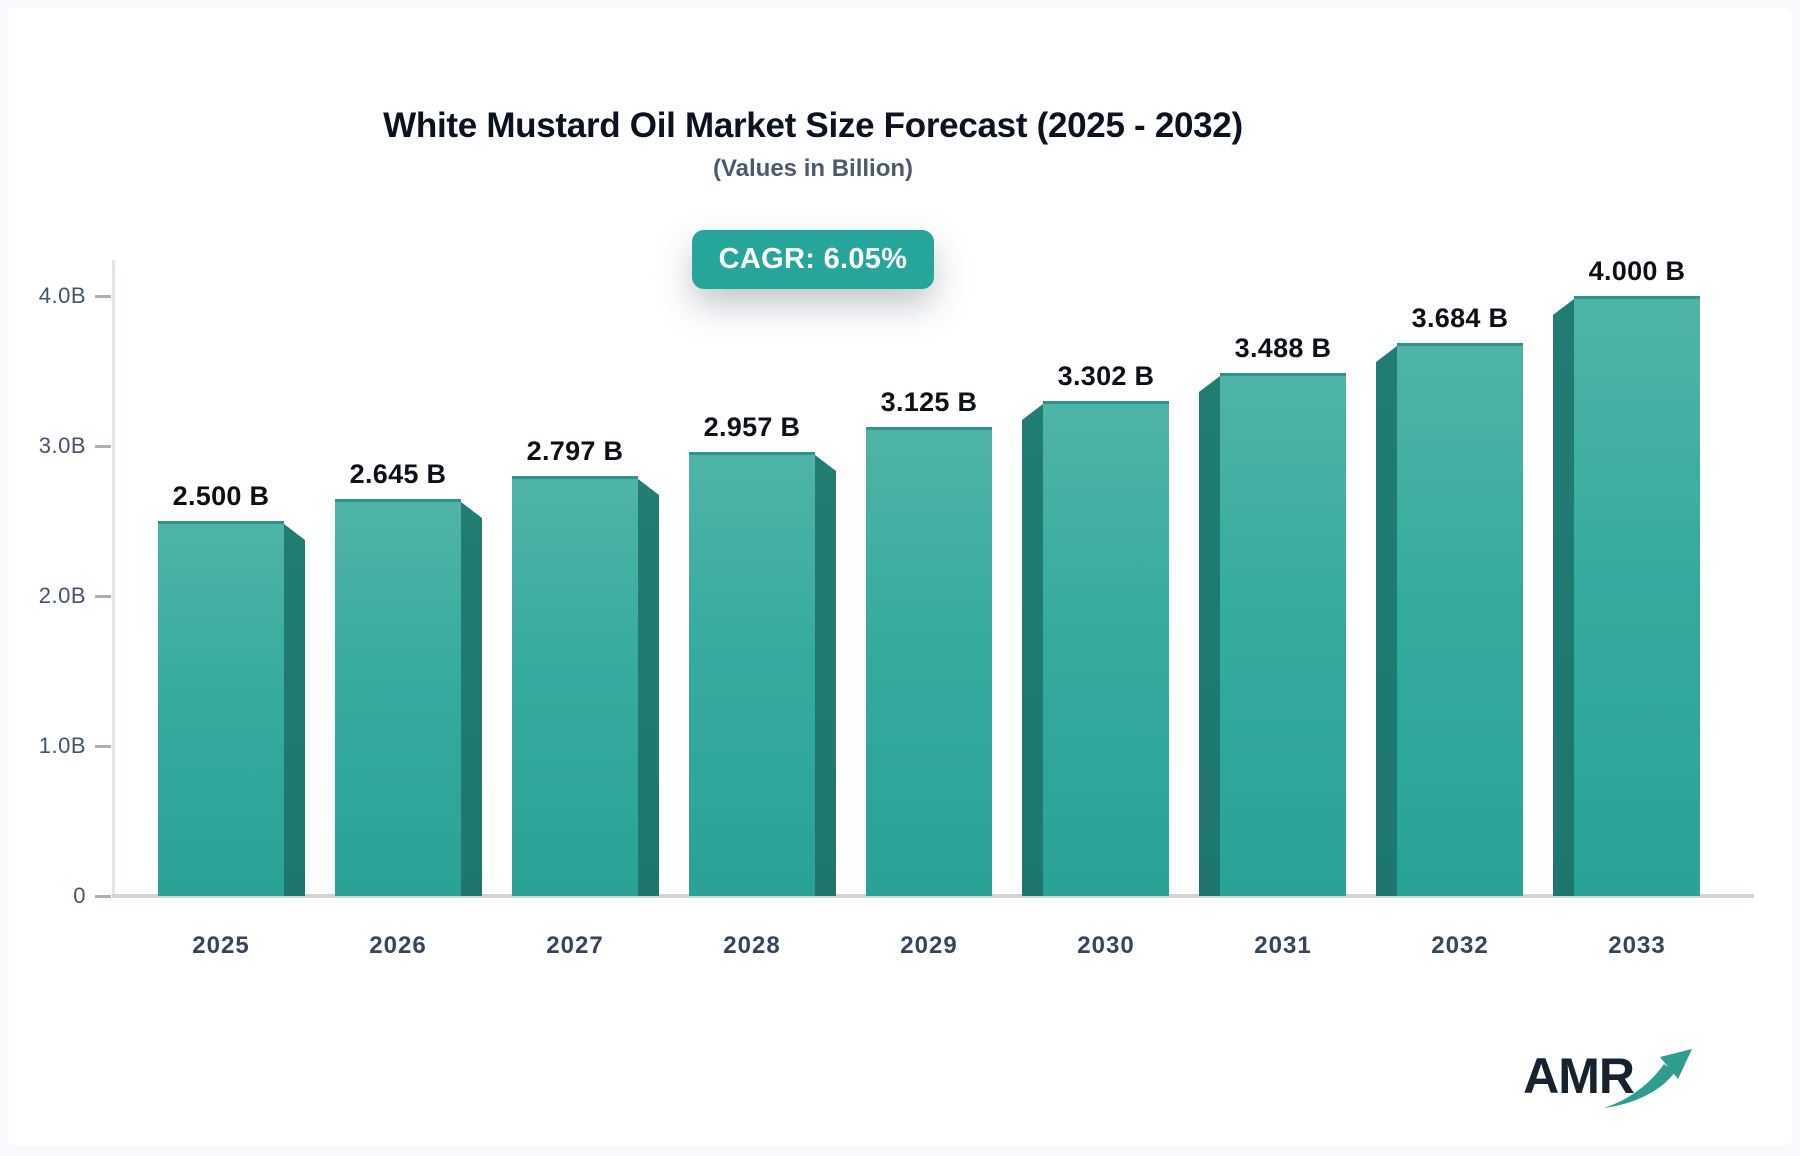 Image resolution: width=1800 pixels, height=1156 pixels. I want to click on bar-group: 3.684 B 2032, so click(1449, 631).